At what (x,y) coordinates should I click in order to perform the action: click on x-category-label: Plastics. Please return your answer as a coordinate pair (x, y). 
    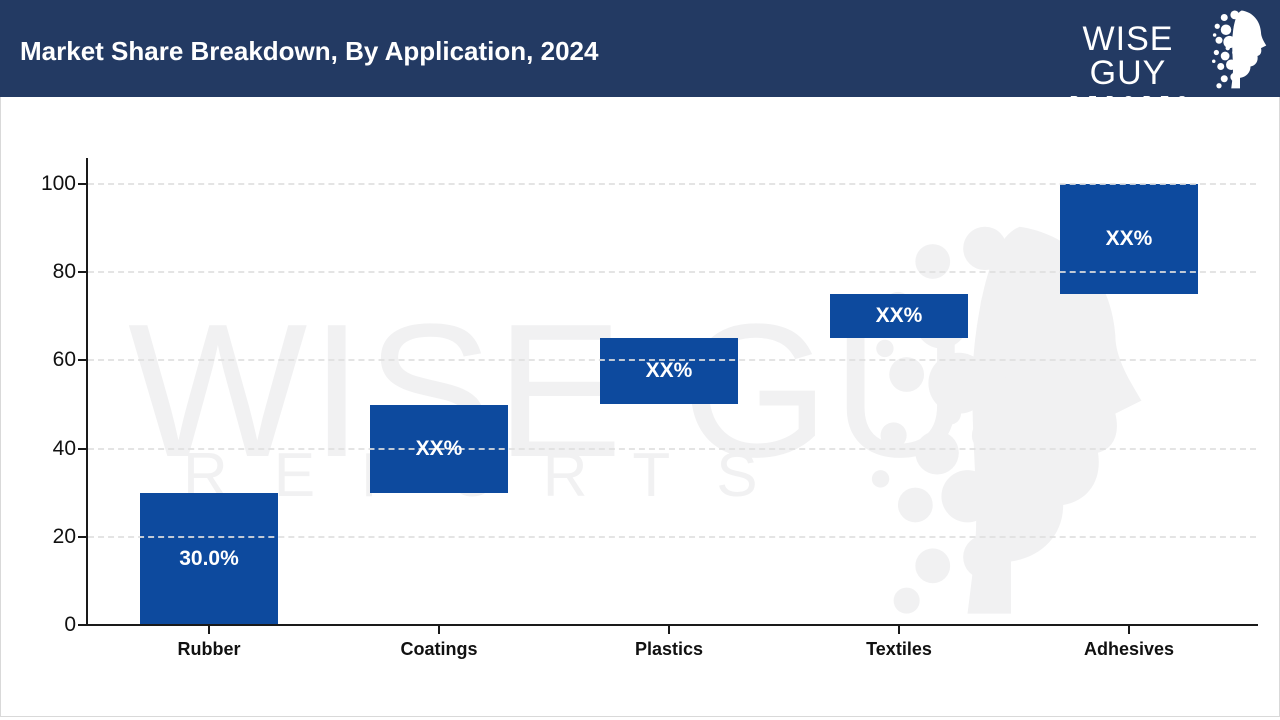
    Looking at the image, I should click on (669, 649).